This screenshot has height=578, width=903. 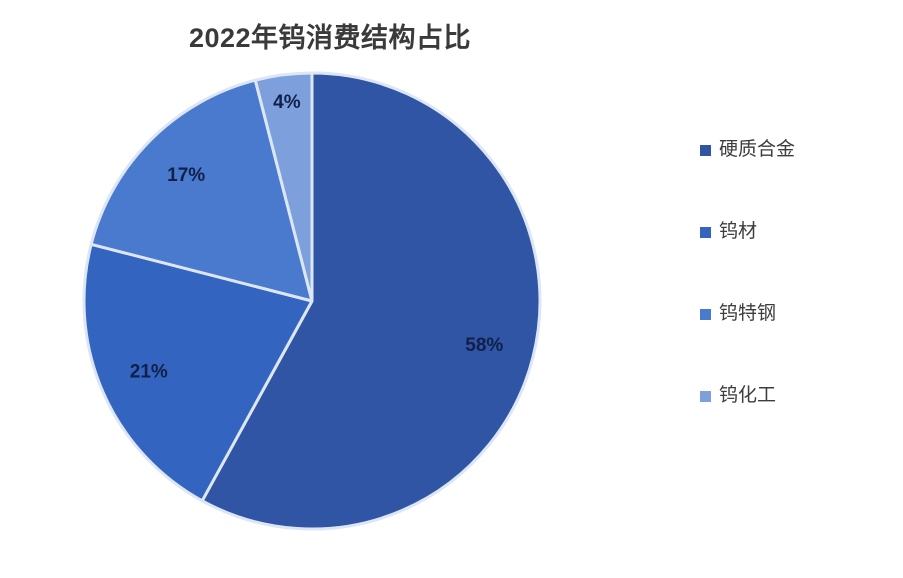 What do you see at coordinates (790, 396) in the screenshot?
I see `legend-item: 钨化工` at bounding box center [790, 396].